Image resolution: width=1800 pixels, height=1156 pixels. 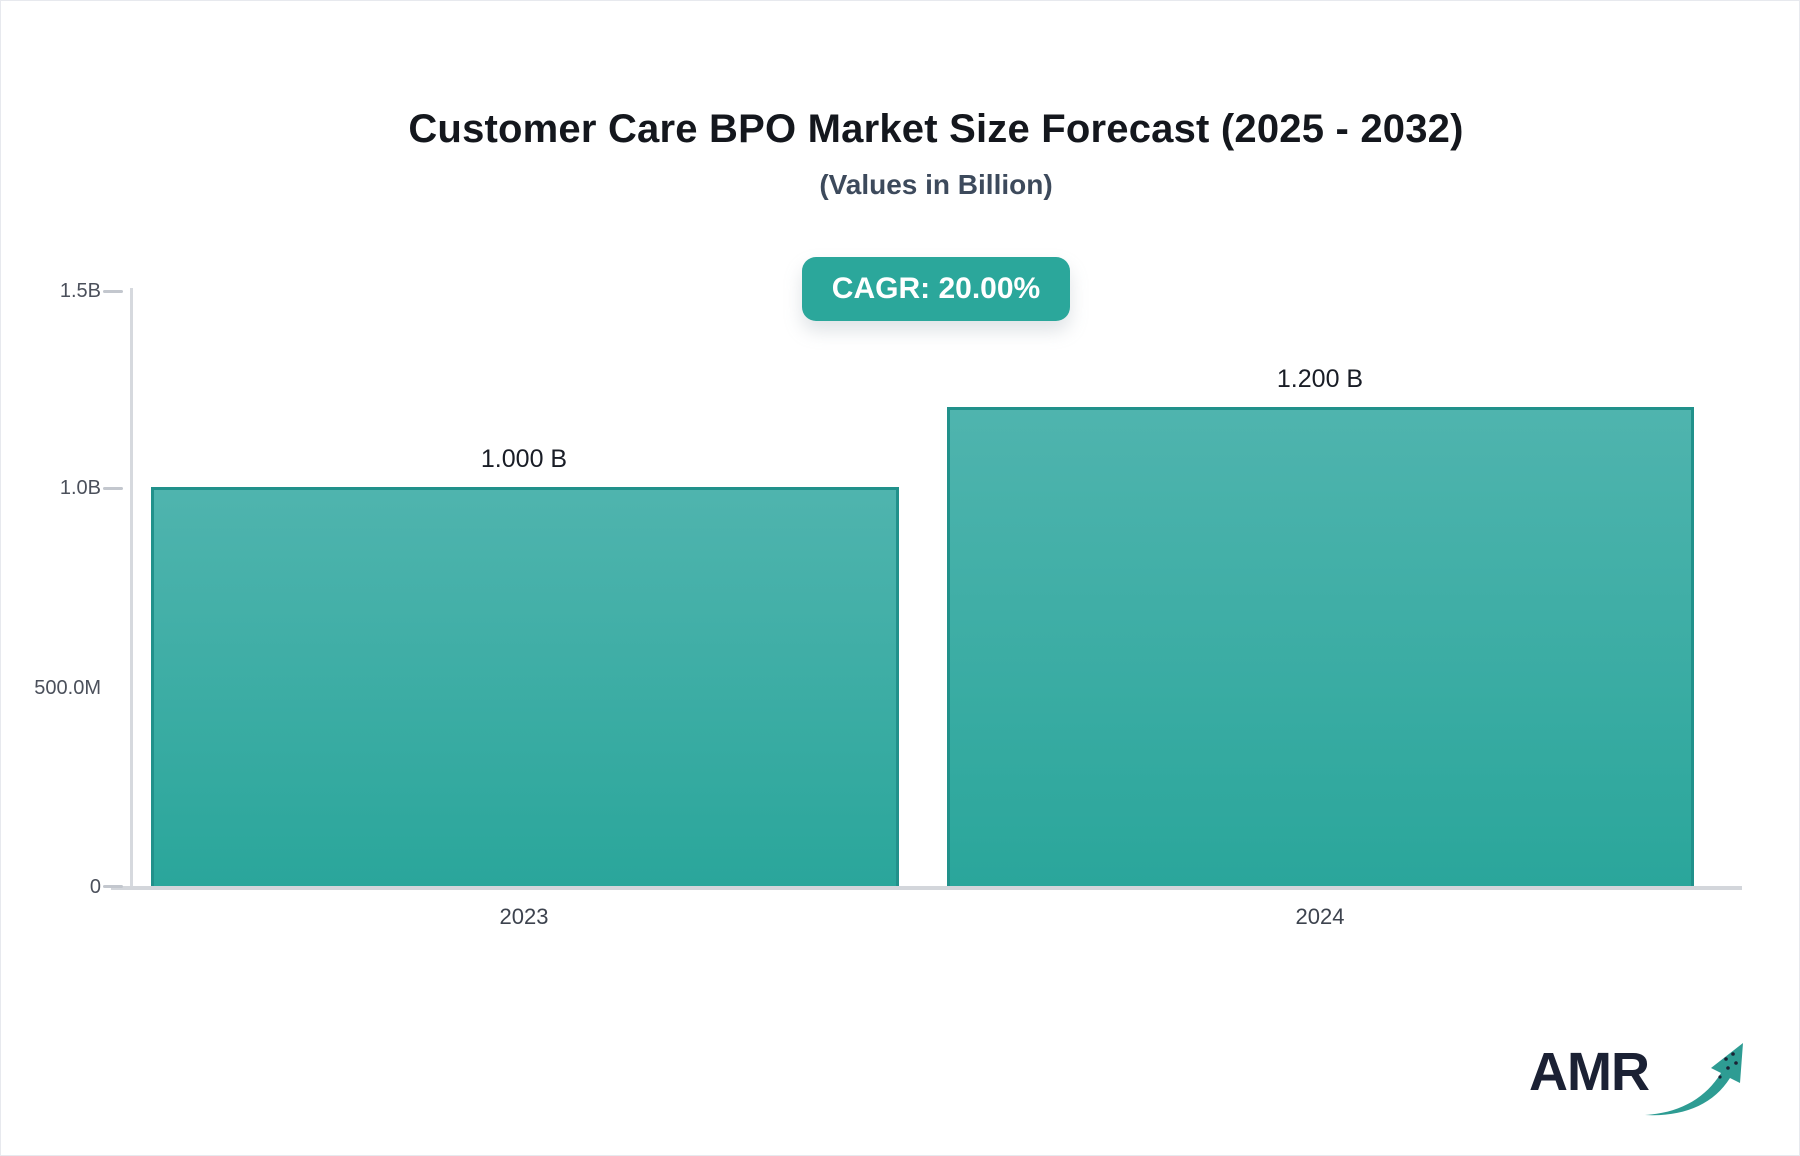 I want to click on cagr-badge-row: CAGR: 20.00%, so click(x=936, y=289).